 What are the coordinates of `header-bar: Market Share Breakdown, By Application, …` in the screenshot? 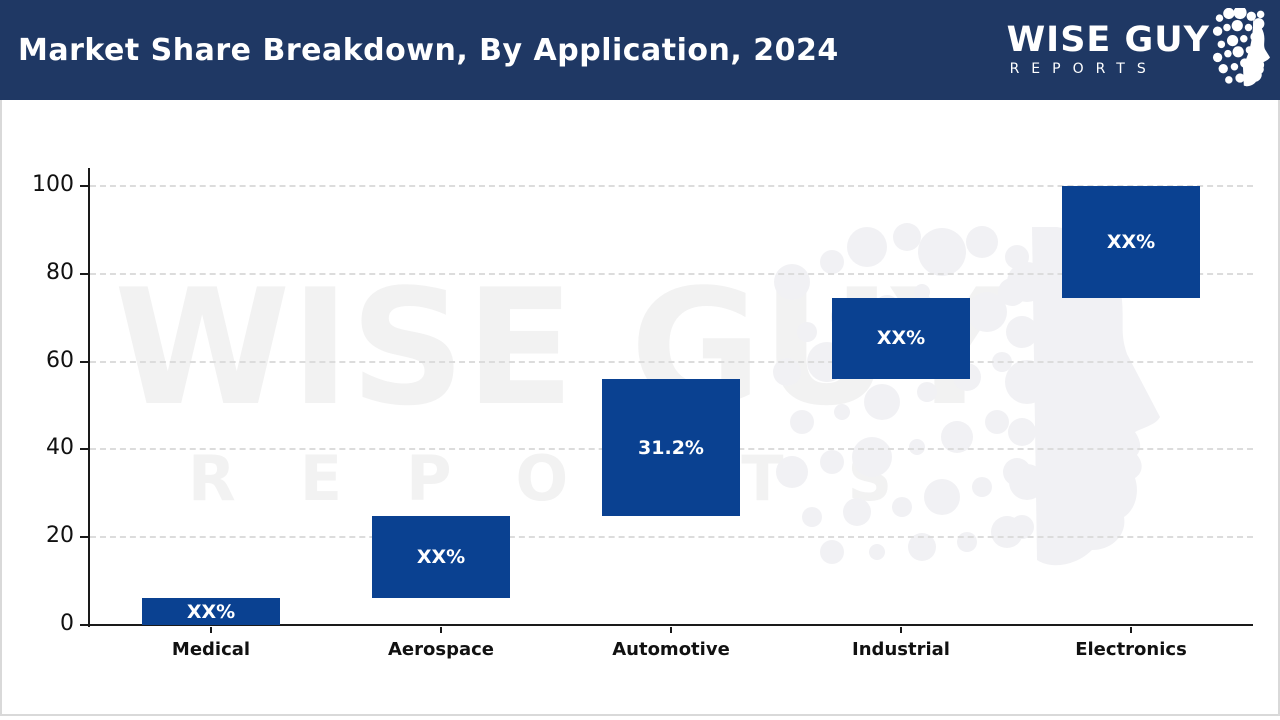 It's located at (640, 50).